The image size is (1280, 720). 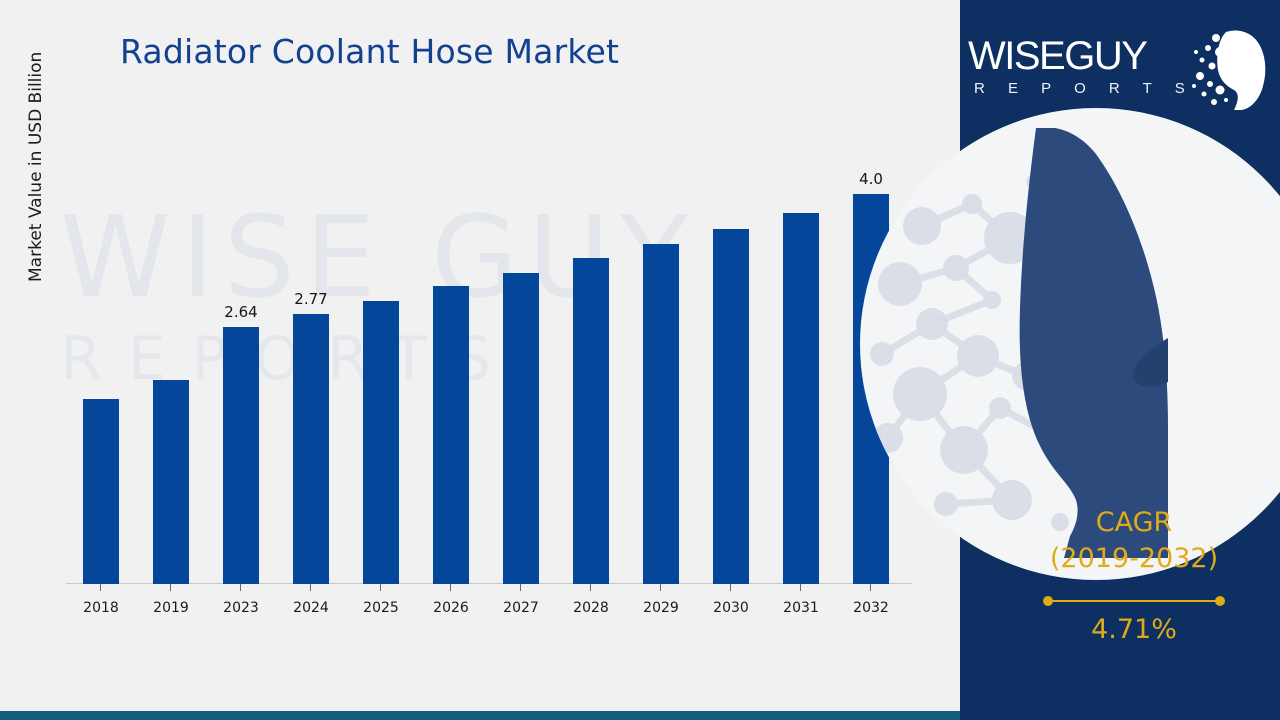 I want to click on bar-group: 2019, so click(x=171, y=383).